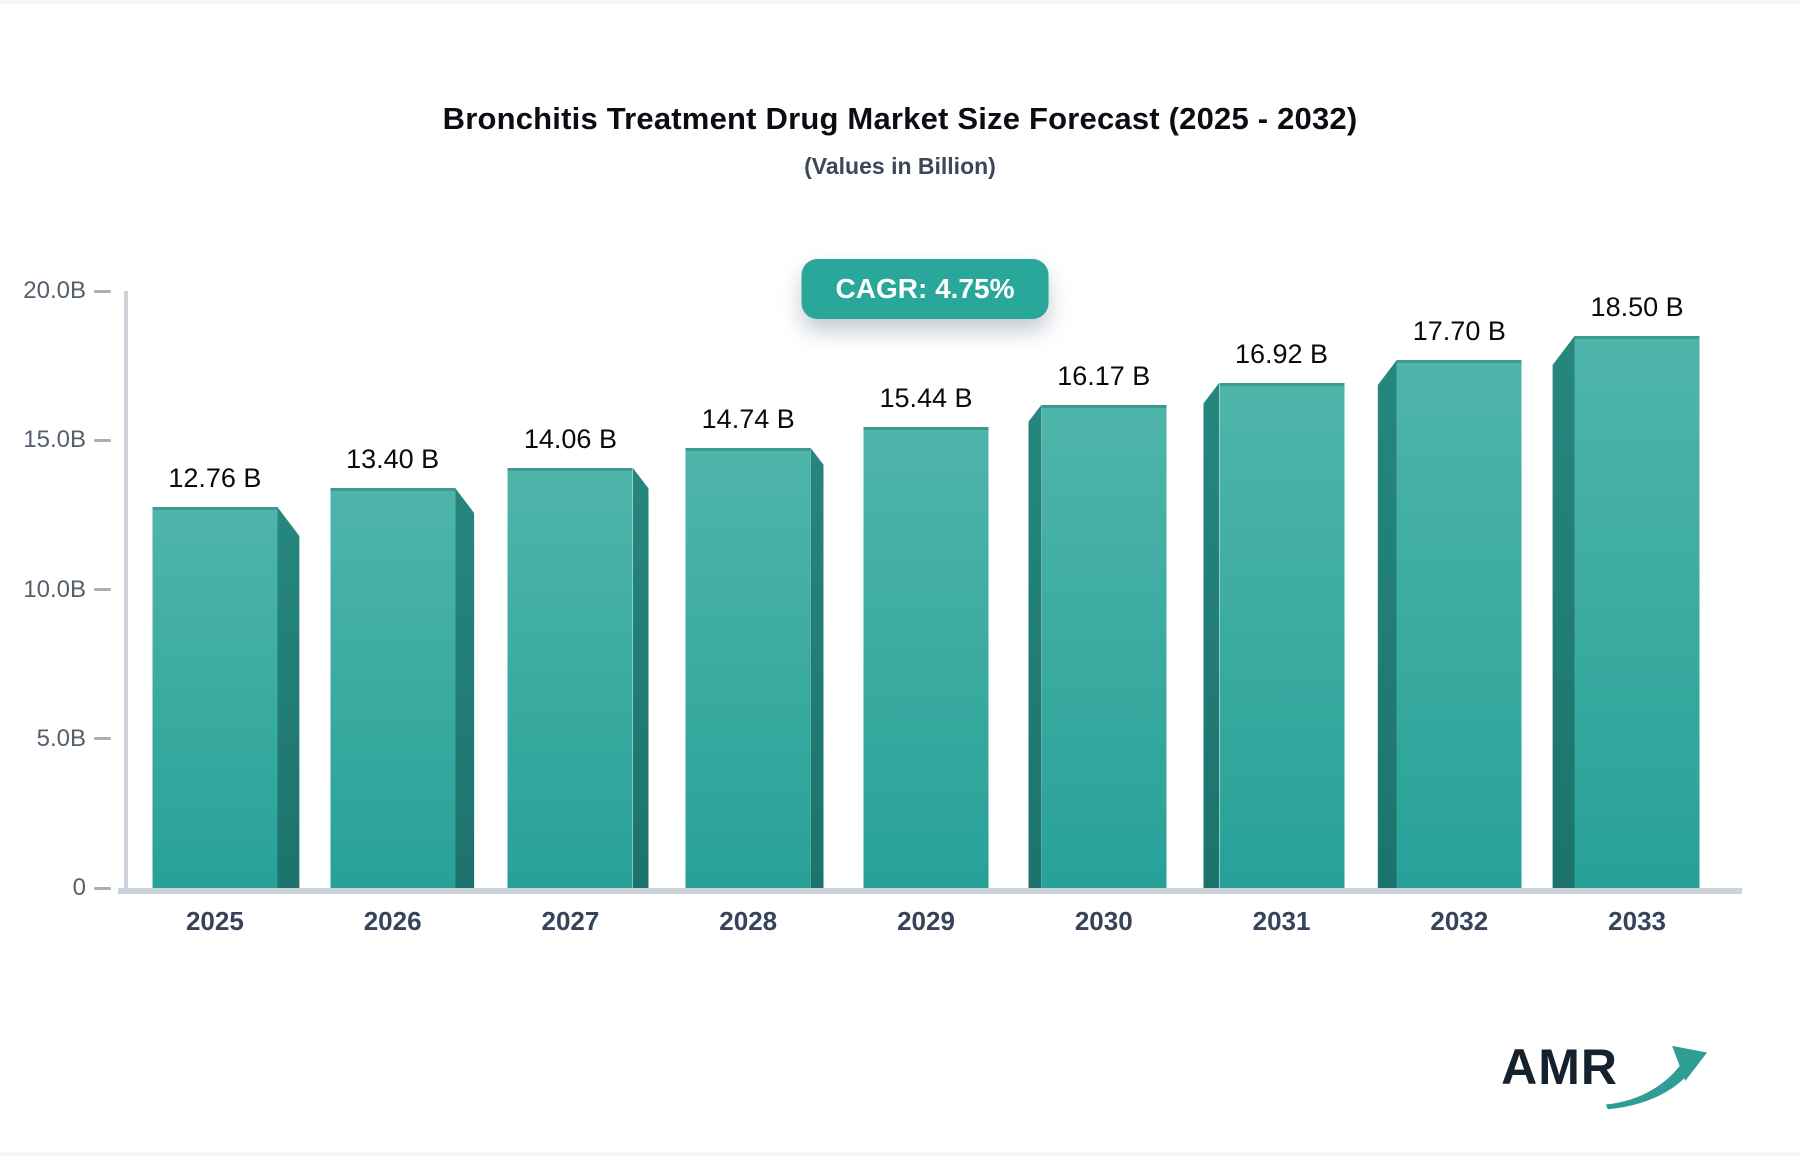  I want to click on x-axis-label: 2028, so click(748, 921).